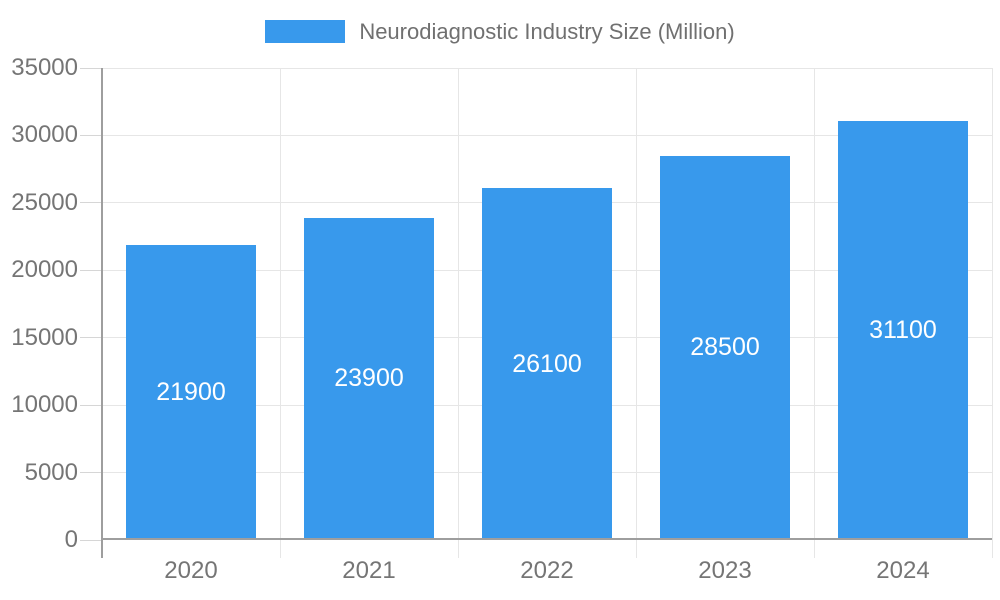 The width and height of the screenshot is (1000, 600). I want to click on x-axis-label: 2023, so click(725, 570).